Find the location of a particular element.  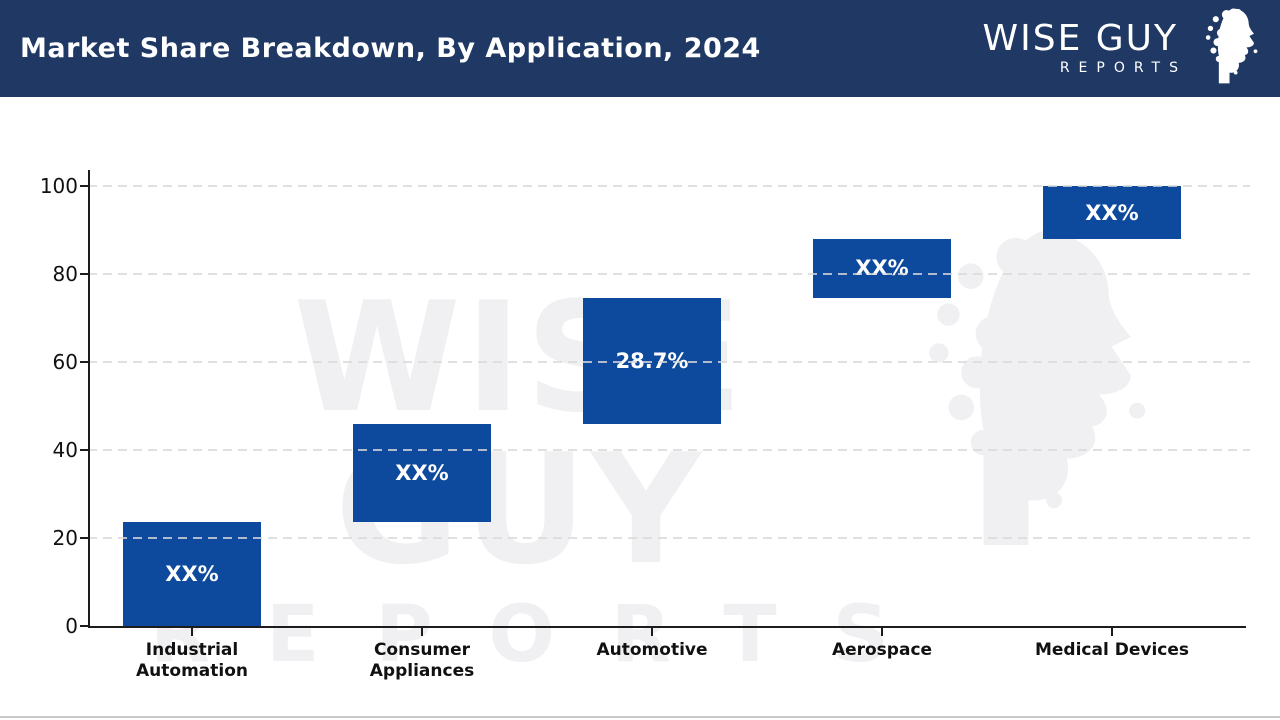

brand-logo: WISE GUY REPORTS is located at coordinates (1128, 49).